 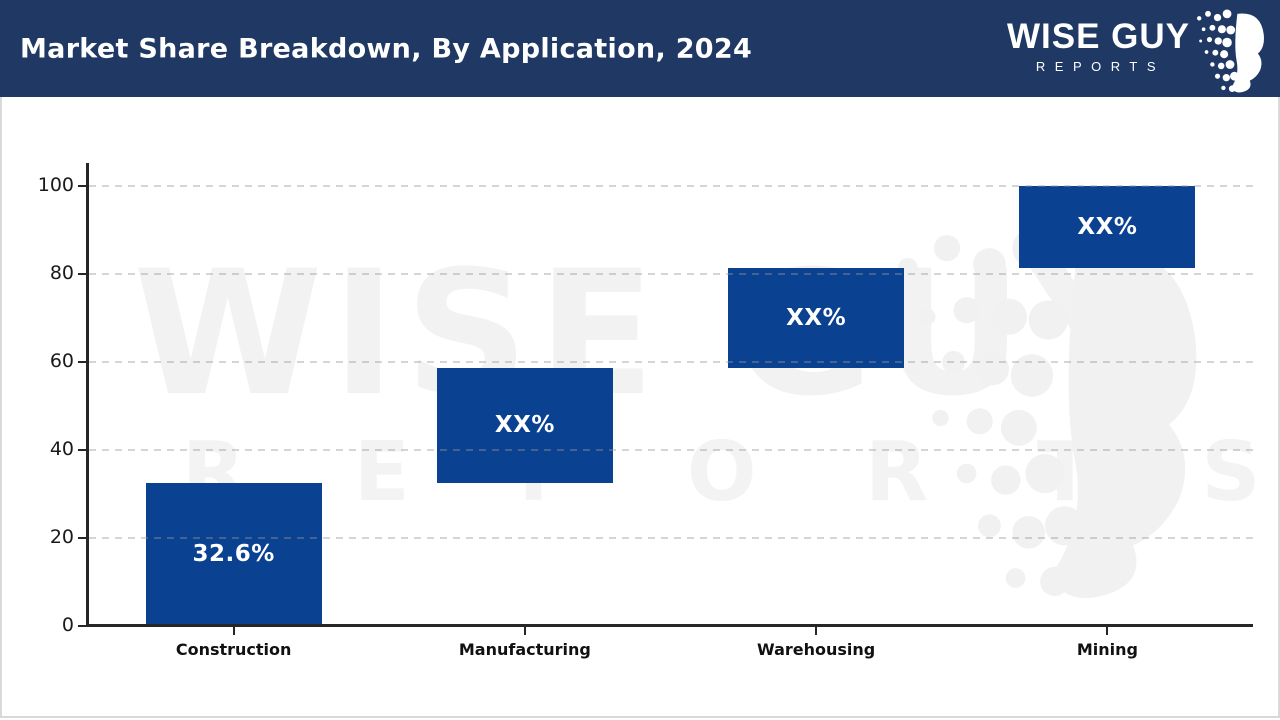 I want to click on y-axis-tick-label: 40, so click(x=61, y=449).